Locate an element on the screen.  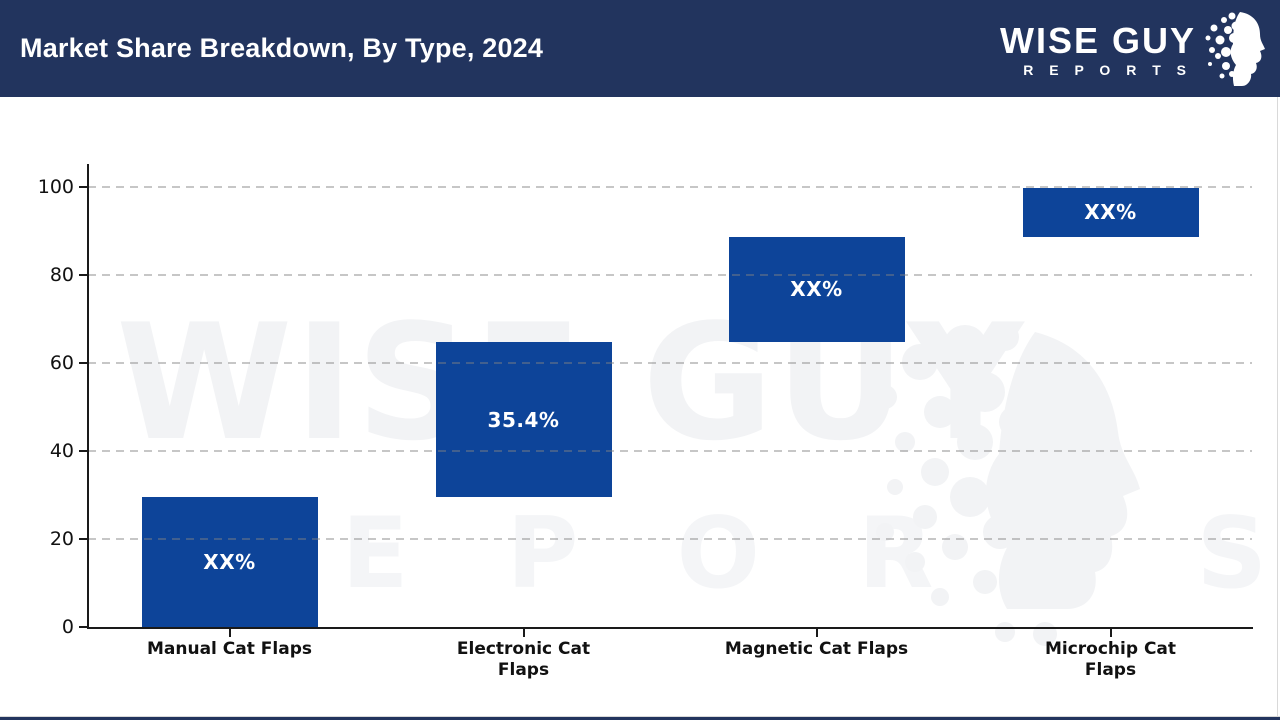
x-axis-category-label: Manual Cat Flaps is located at coordinates (229, 649).